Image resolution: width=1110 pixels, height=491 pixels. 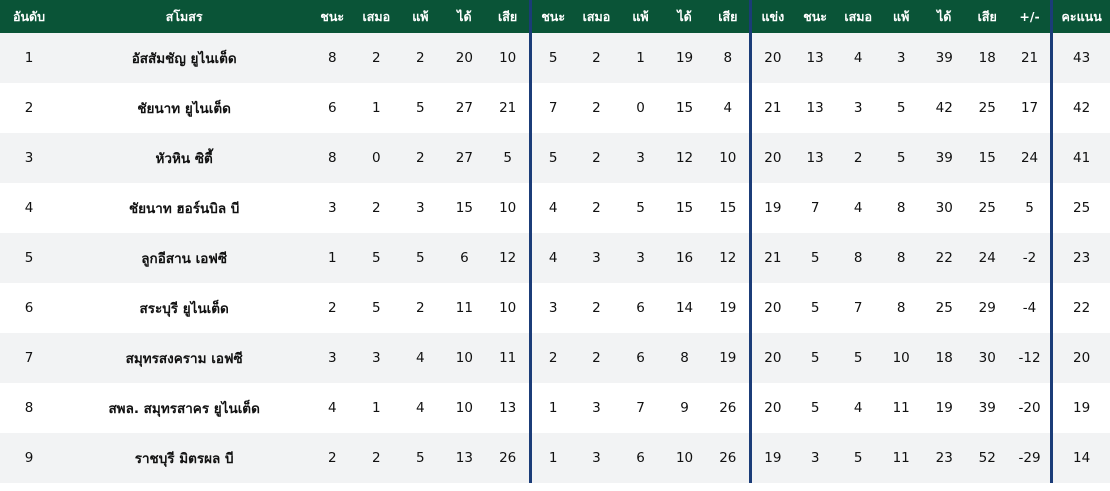 I want to click on cell-home-ga: 26, so click(x=508, y=458).